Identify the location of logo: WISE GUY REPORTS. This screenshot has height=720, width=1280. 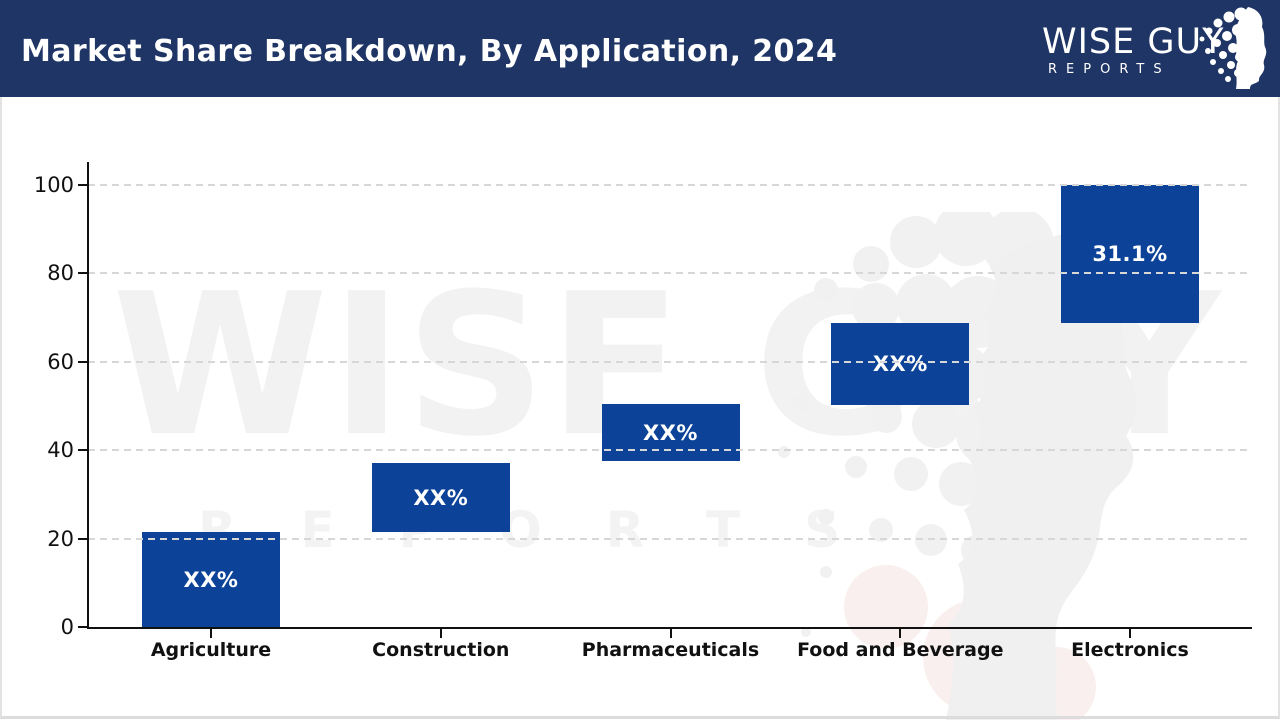
(1155, 48).